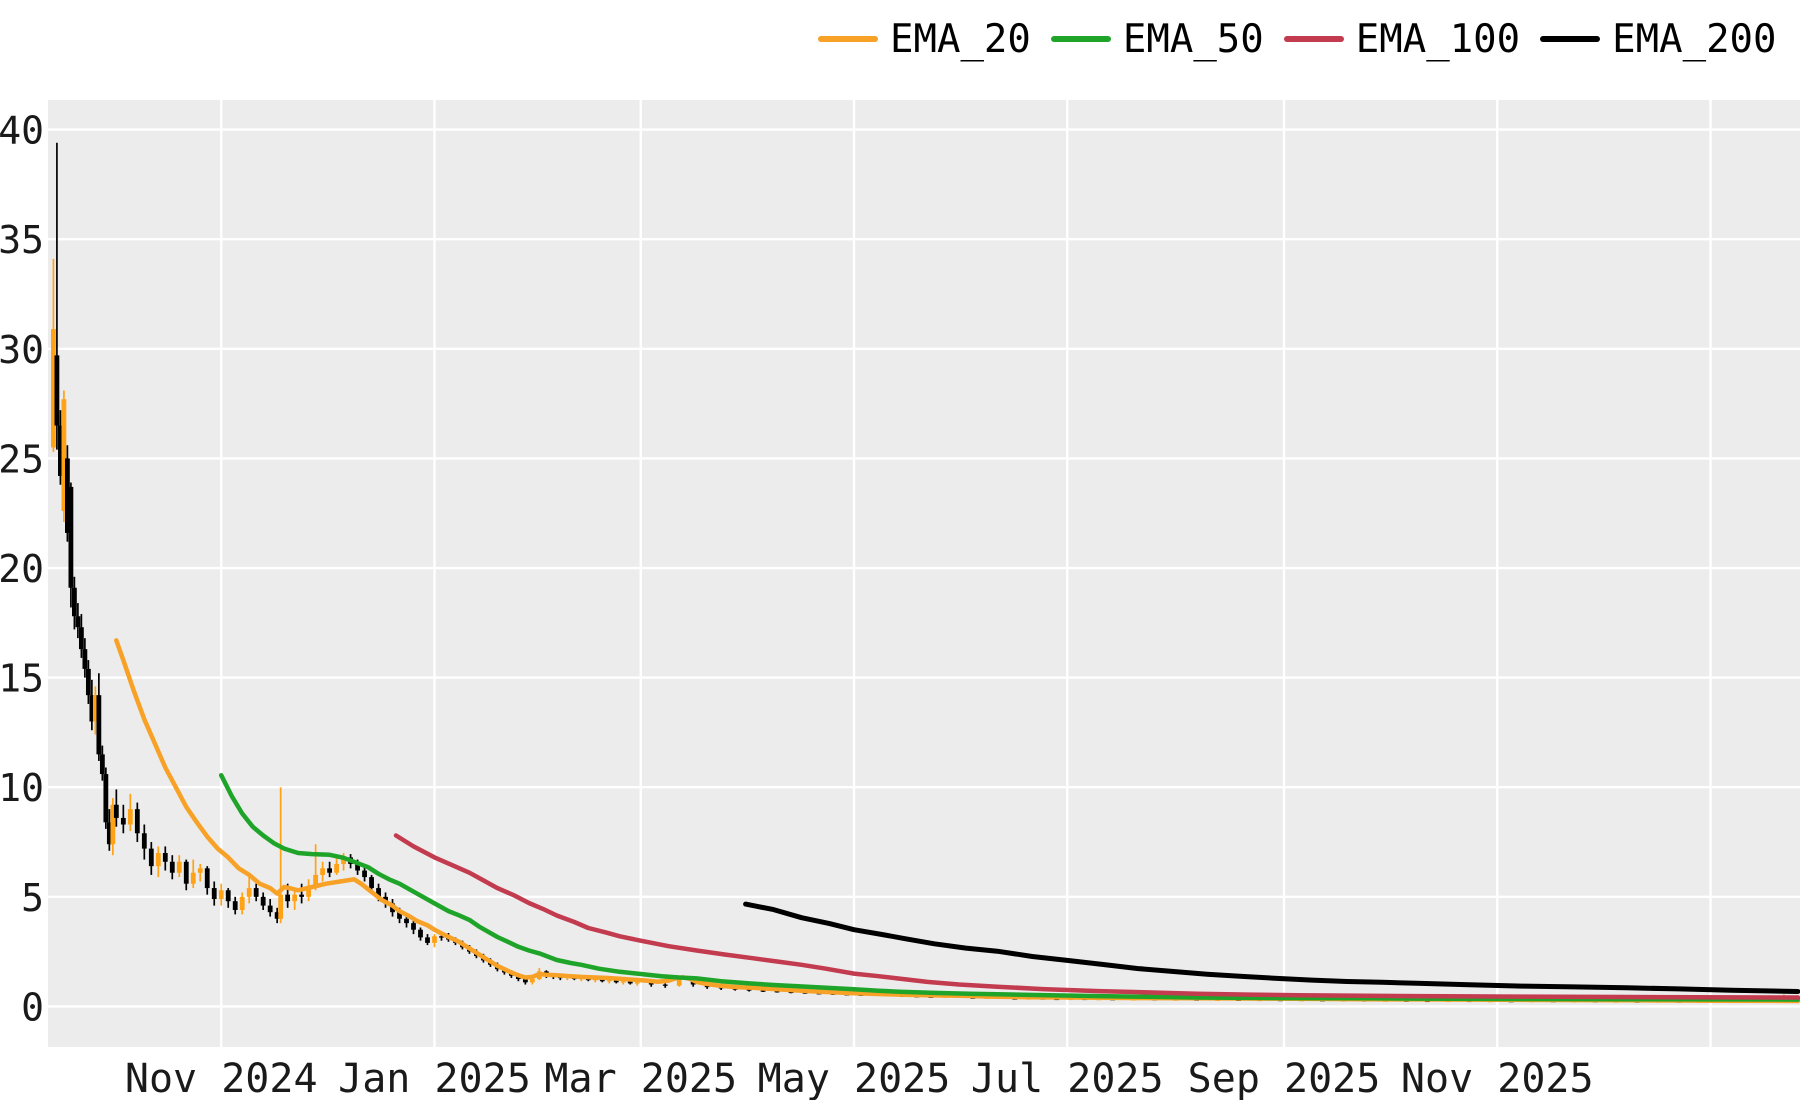  I want to click on y-tick-label: 30, so click(22, 350).